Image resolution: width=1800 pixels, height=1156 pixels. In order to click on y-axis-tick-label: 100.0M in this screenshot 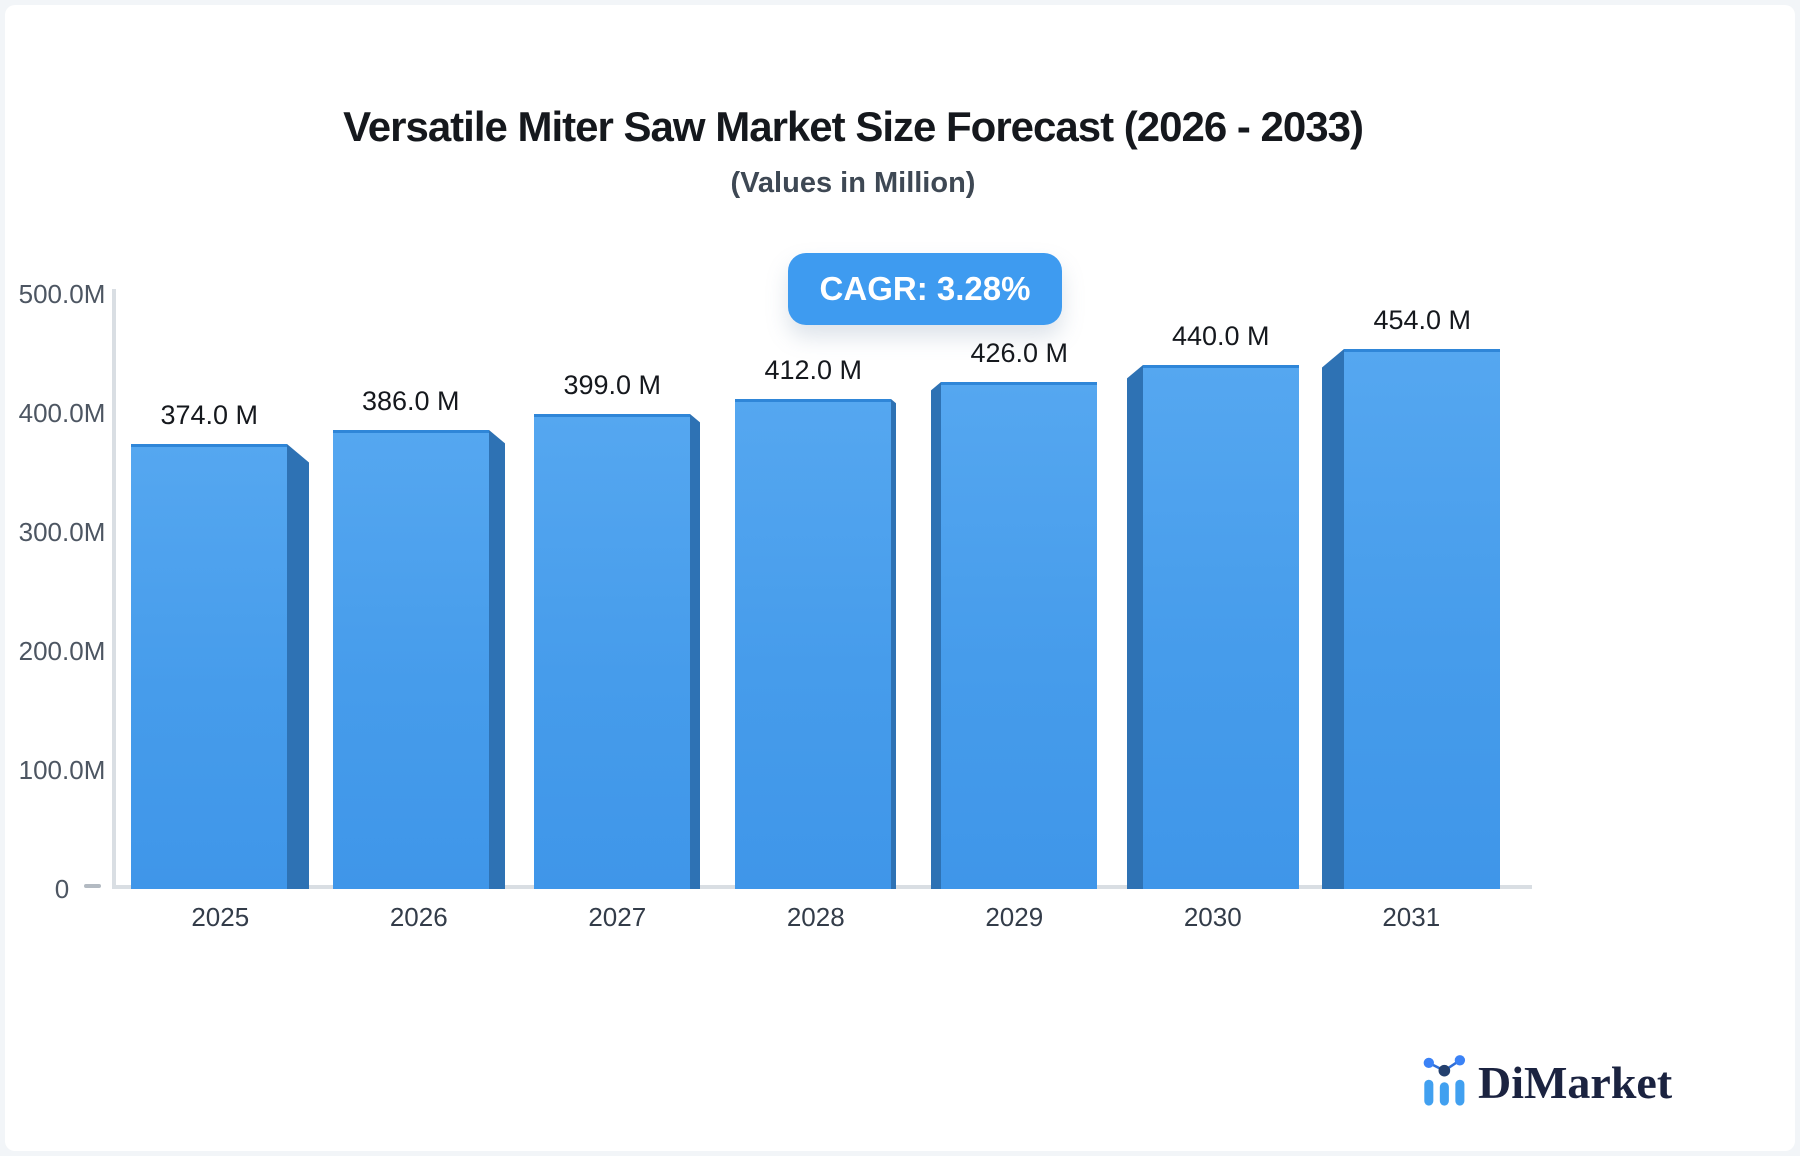, I will do `click(62, 770)`.